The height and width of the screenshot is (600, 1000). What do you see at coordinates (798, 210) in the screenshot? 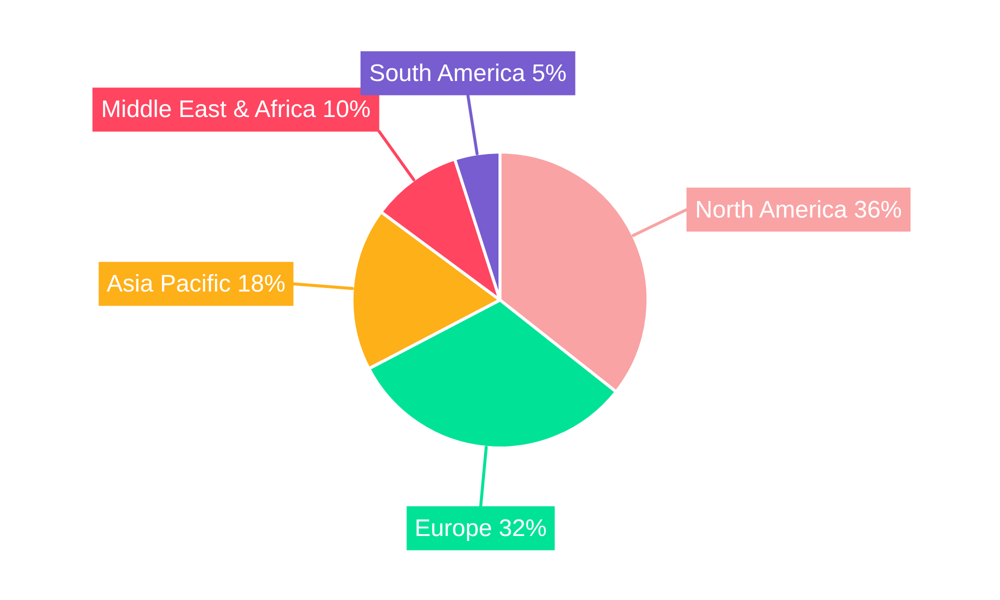
I see `slice-label: North America 36%` at bounding box center [798, 210].